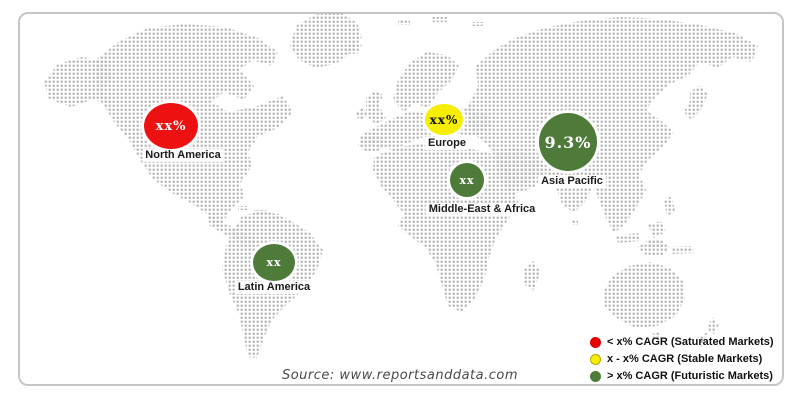  What do you see at coordinates (482, 209) in the screenshot?
I see `region-label-middle-east-africa: Middle-East & Africa` at bounding box center [482, 209].